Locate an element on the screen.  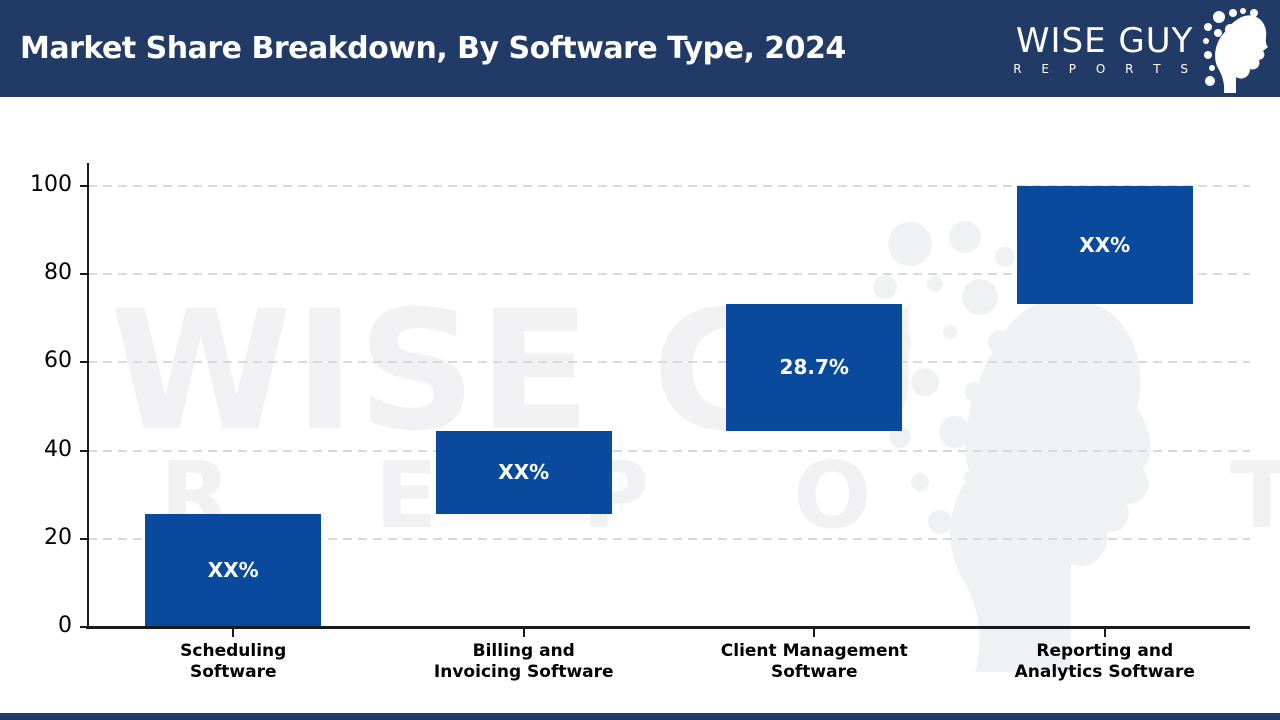
x-category-label: Reporting and Analytics Software is located at coordinates (1105, 662).